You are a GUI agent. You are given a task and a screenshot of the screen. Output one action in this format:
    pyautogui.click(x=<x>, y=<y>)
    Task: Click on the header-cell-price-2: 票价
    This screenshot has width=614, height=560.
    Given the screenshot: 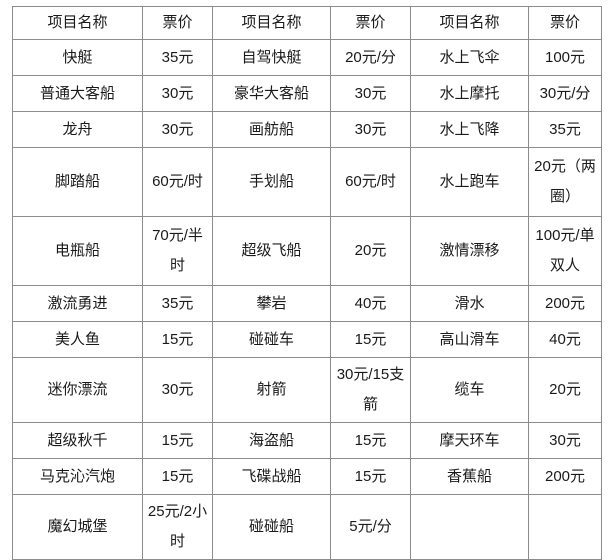 What is the action you would take?
    pyautogui.click(x=370, y=23)
    